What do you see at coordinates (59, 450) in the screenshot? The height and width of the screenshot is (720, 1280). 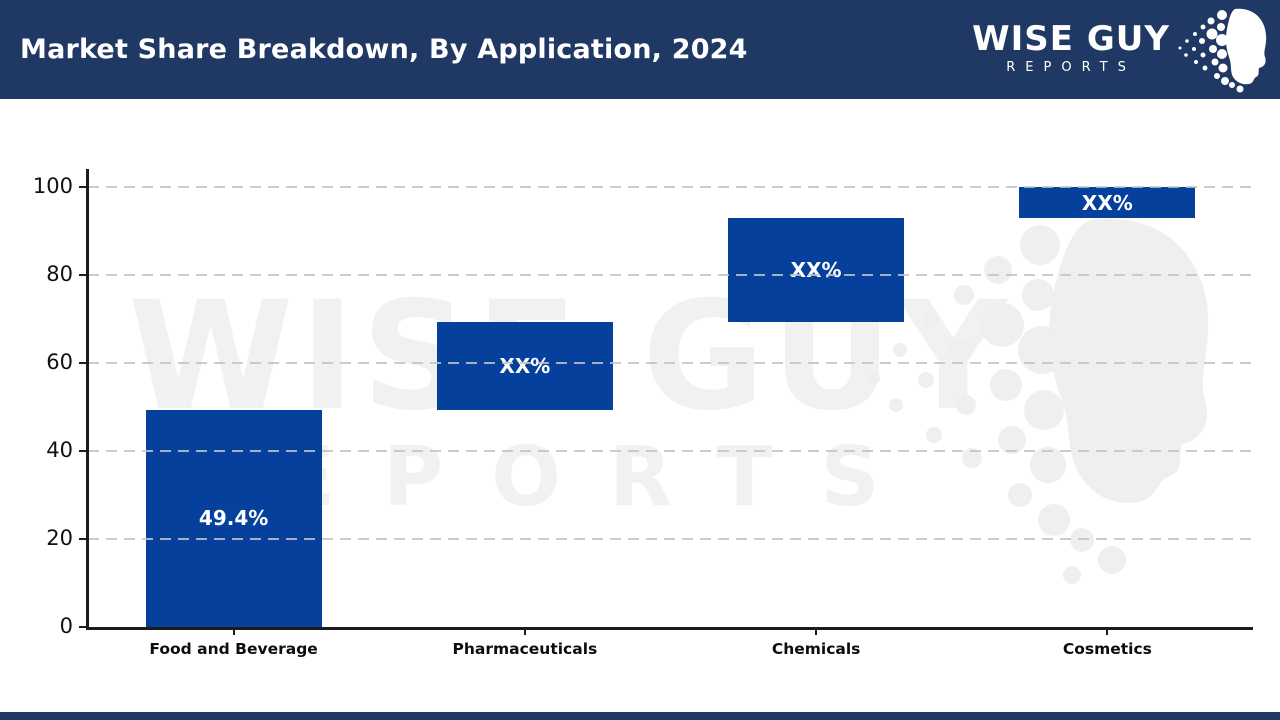 I see `y-tick-label: 40` at bounding box center [59, 450].